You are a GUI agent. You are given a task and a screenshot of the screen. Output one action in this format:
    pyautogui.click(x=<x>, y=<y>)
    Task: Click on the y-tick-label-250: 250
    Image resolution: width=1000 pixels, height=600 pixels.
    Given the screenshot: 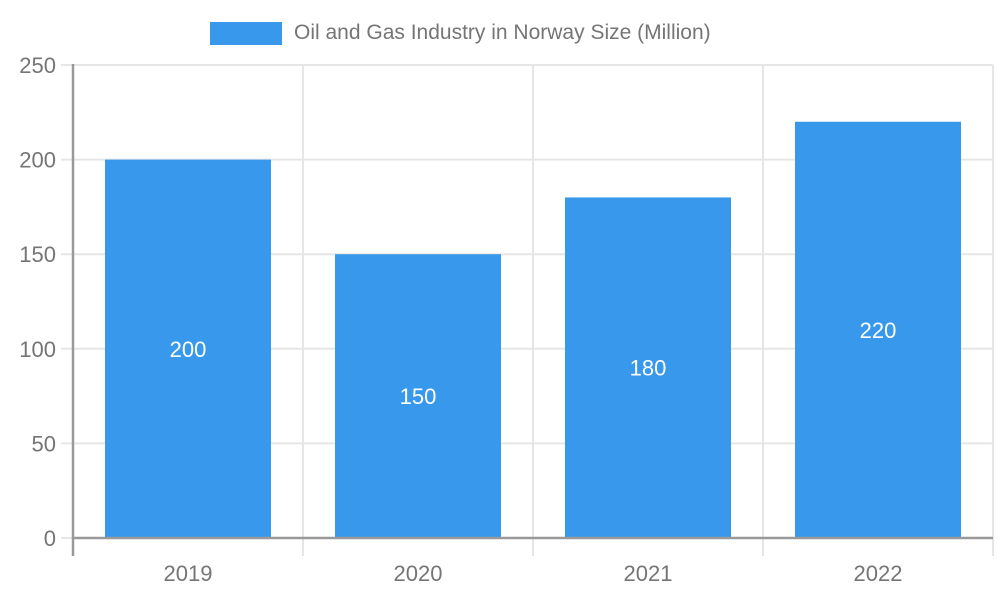 What is the action you would take?
    pyautogui.click(x=37, y=65)
    